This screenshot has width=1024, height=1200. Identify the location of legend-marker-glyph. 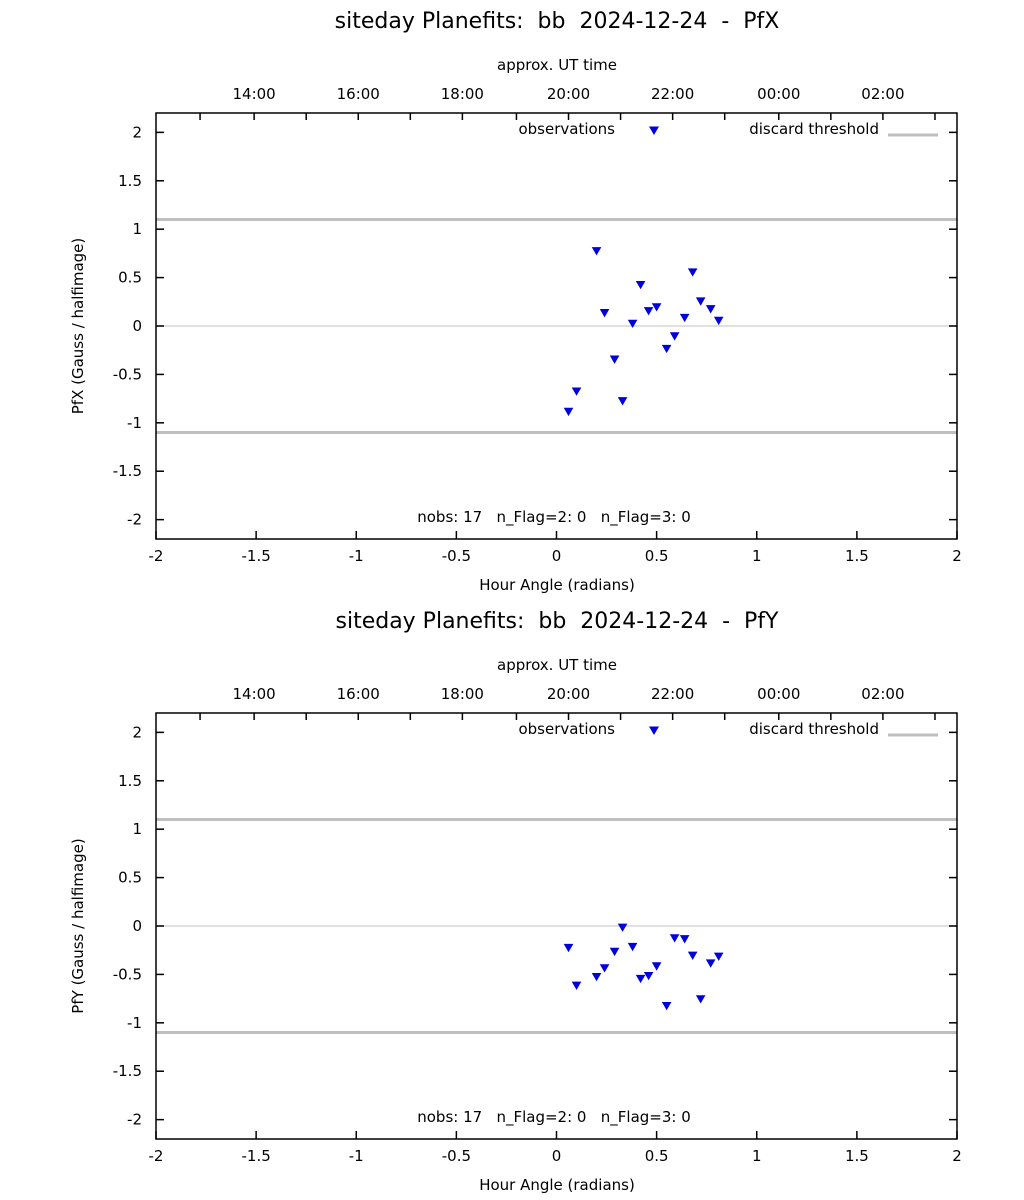
(654, 730).